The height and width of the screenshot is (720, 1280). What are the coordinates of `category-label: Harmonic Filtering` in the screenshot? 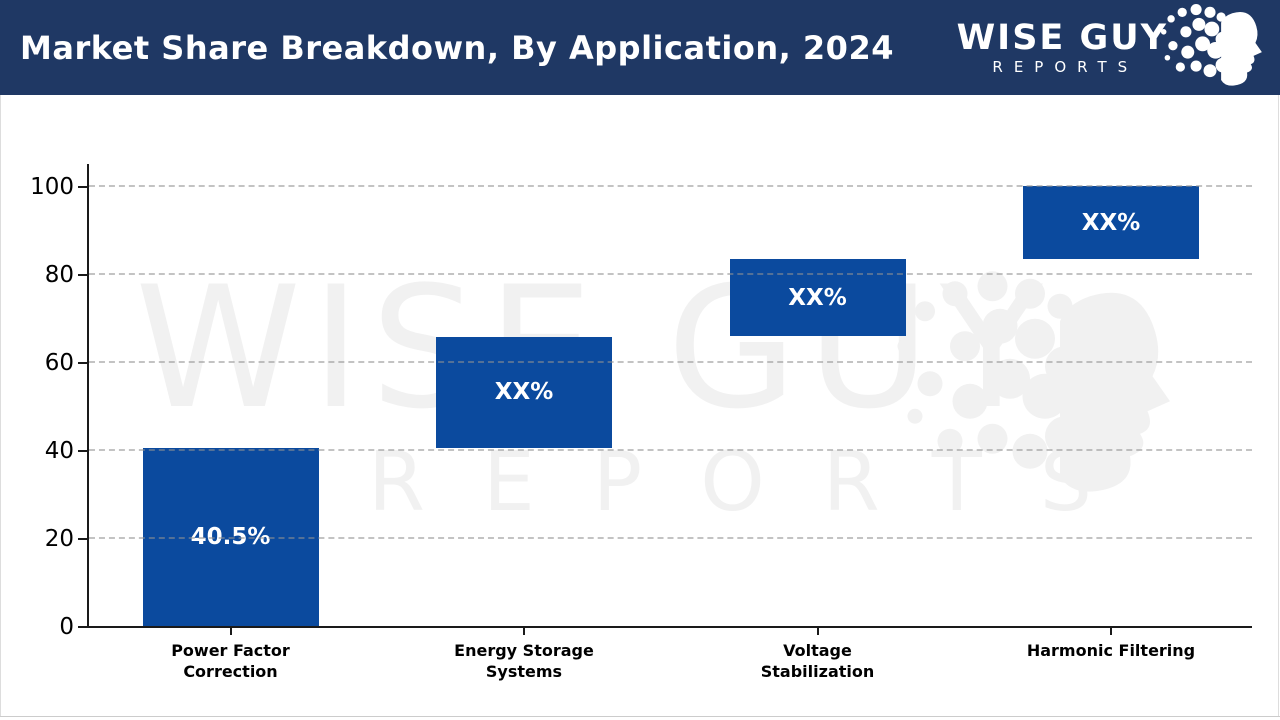 It's located at (1111, 650).